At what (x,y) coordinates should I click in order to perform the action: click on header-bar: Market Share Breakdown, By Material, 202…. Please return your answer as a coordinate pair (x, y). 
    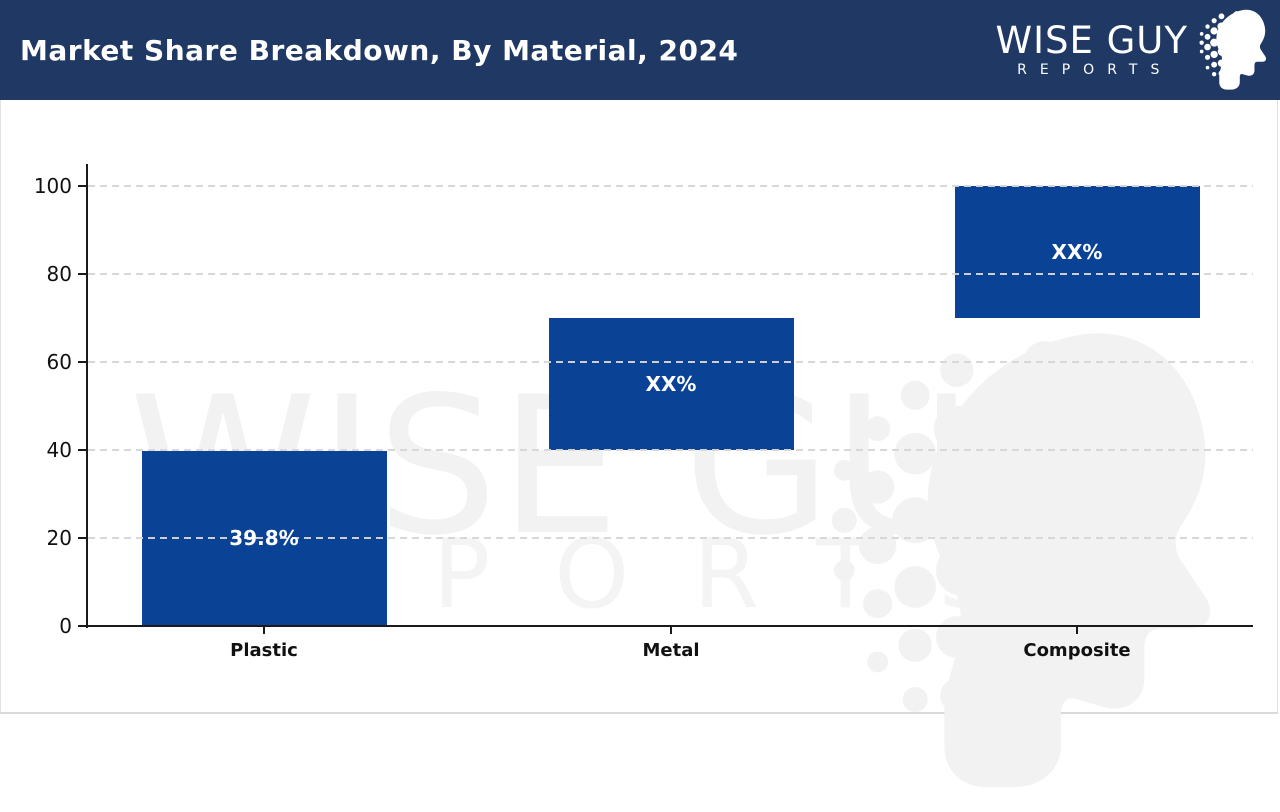
    Looking at the image, I should click on (640, 50).